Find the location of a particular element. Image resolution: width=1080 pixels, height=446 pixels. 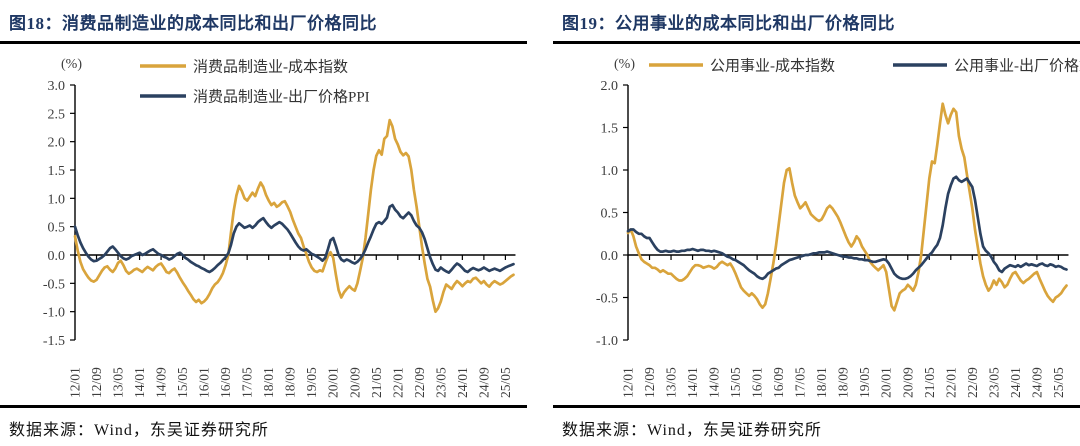

y-tick-label: 2.5 is located at coordinates (57, 114).